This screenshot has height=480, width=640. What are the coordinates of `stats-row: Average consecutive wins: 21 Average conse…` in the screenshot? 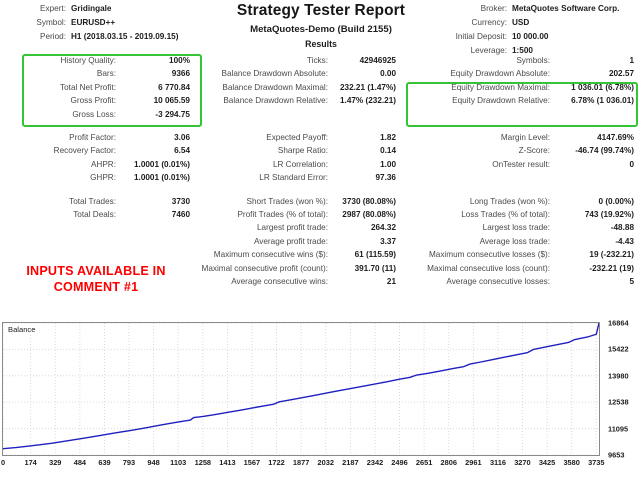 It's located at (320, 281).